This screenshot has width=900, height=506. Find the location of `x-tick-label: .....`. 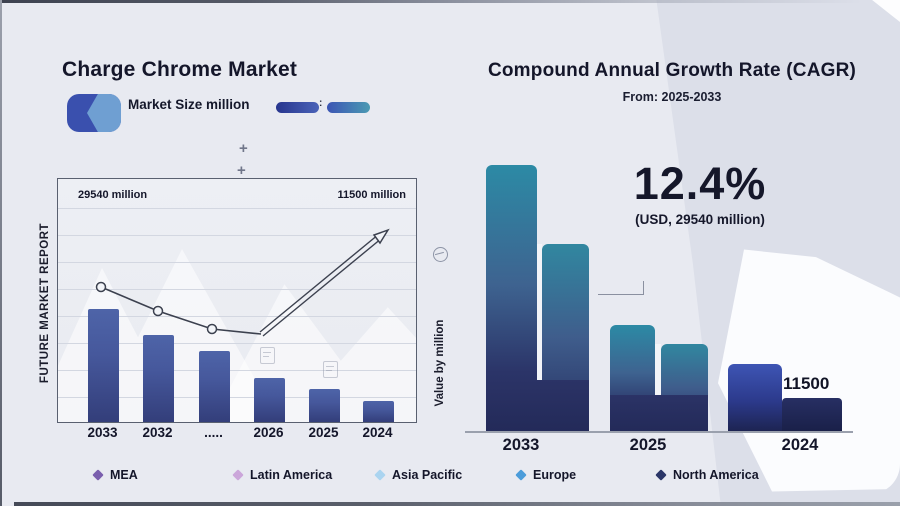

x-tick-label: ..... is located at coordinates (213, 432).